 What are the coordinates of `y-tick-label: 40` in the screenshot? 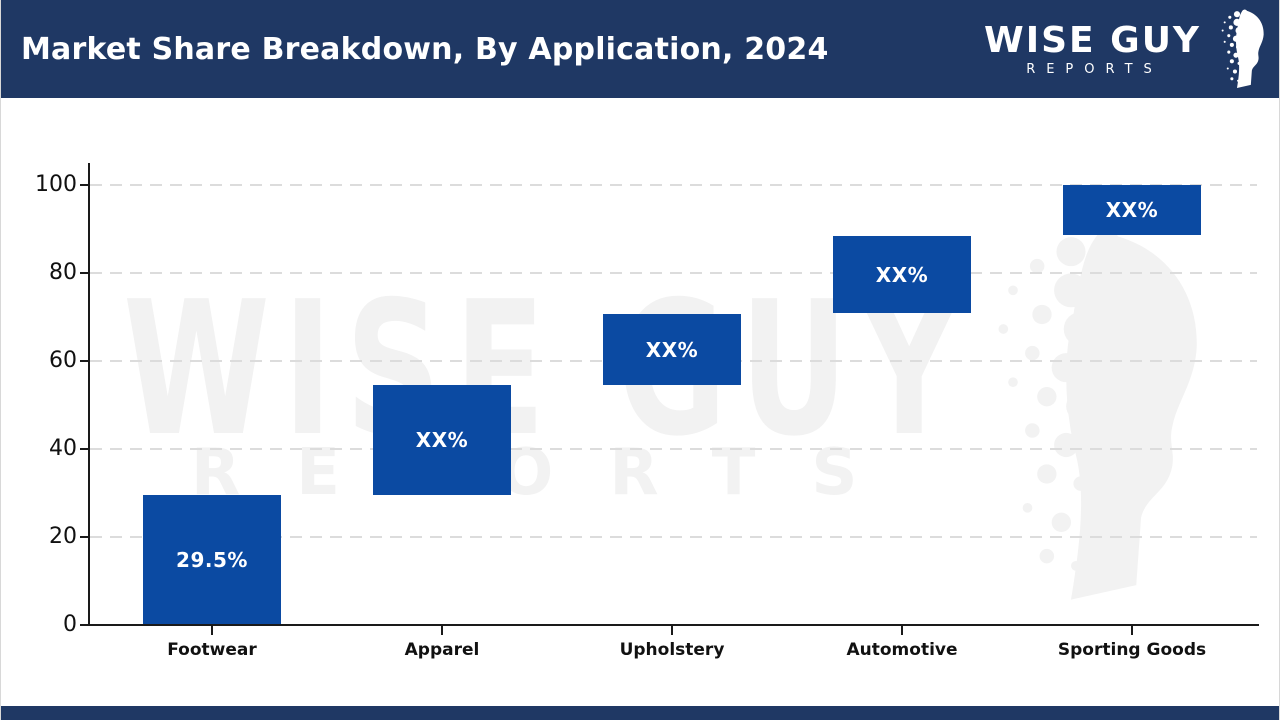 It's located at (63, 448).